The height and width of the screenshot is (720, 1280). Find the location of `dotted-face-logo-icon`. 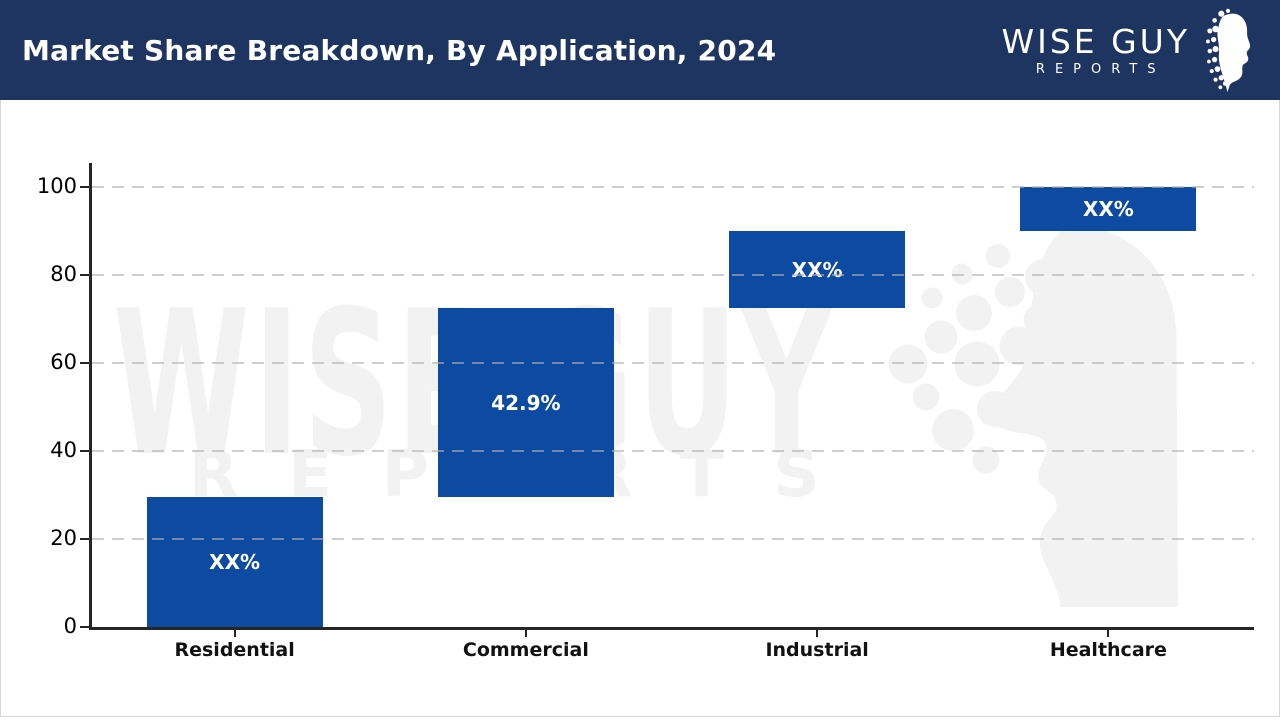

dotted-face-logo-icon is located at coordinates (1228, 51).